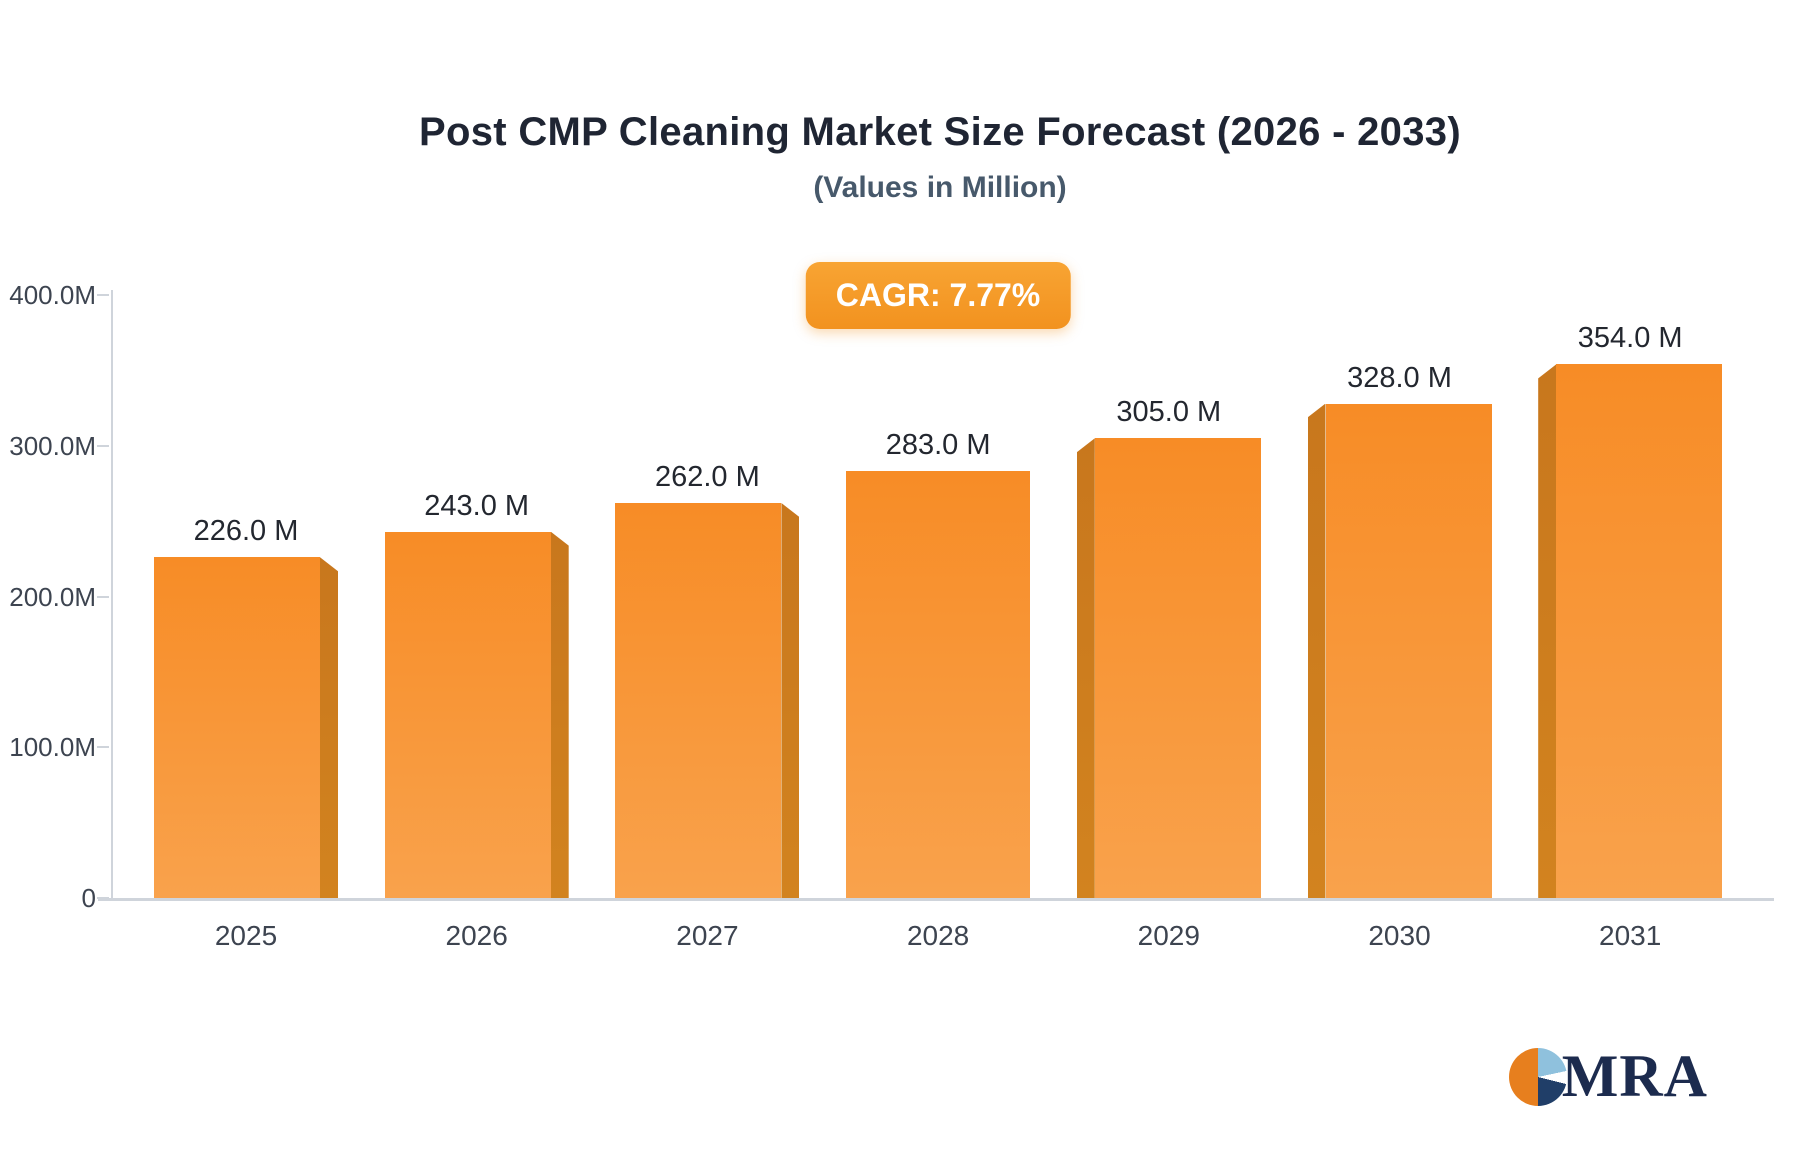  What do you see at coordinates (246, 531) in the screenshot?
I see `bar-value-label: 226.0 M` at bounding box center [246, 531].